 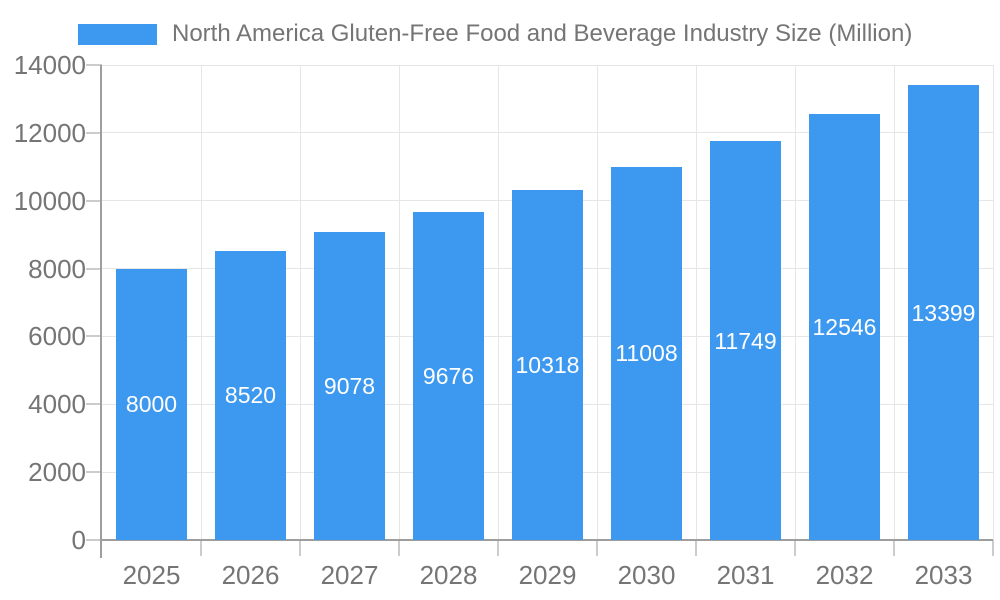 I want to click on legend-swatch, so click(x=117, y=34).